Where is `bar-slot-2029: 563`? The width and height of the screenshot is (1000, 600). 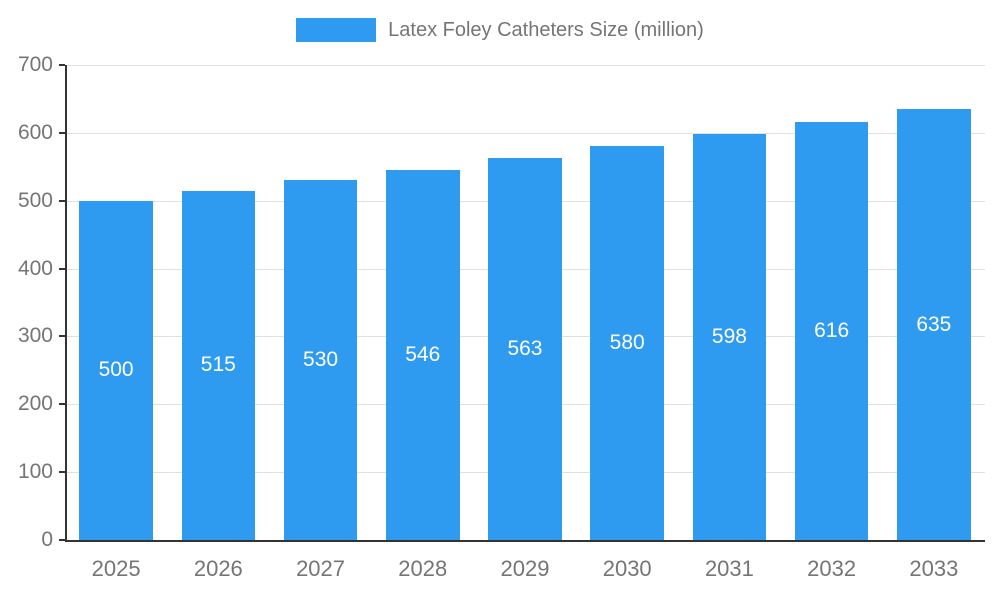
bar-slot-2029: 563 is located at coordinates (525, 302).